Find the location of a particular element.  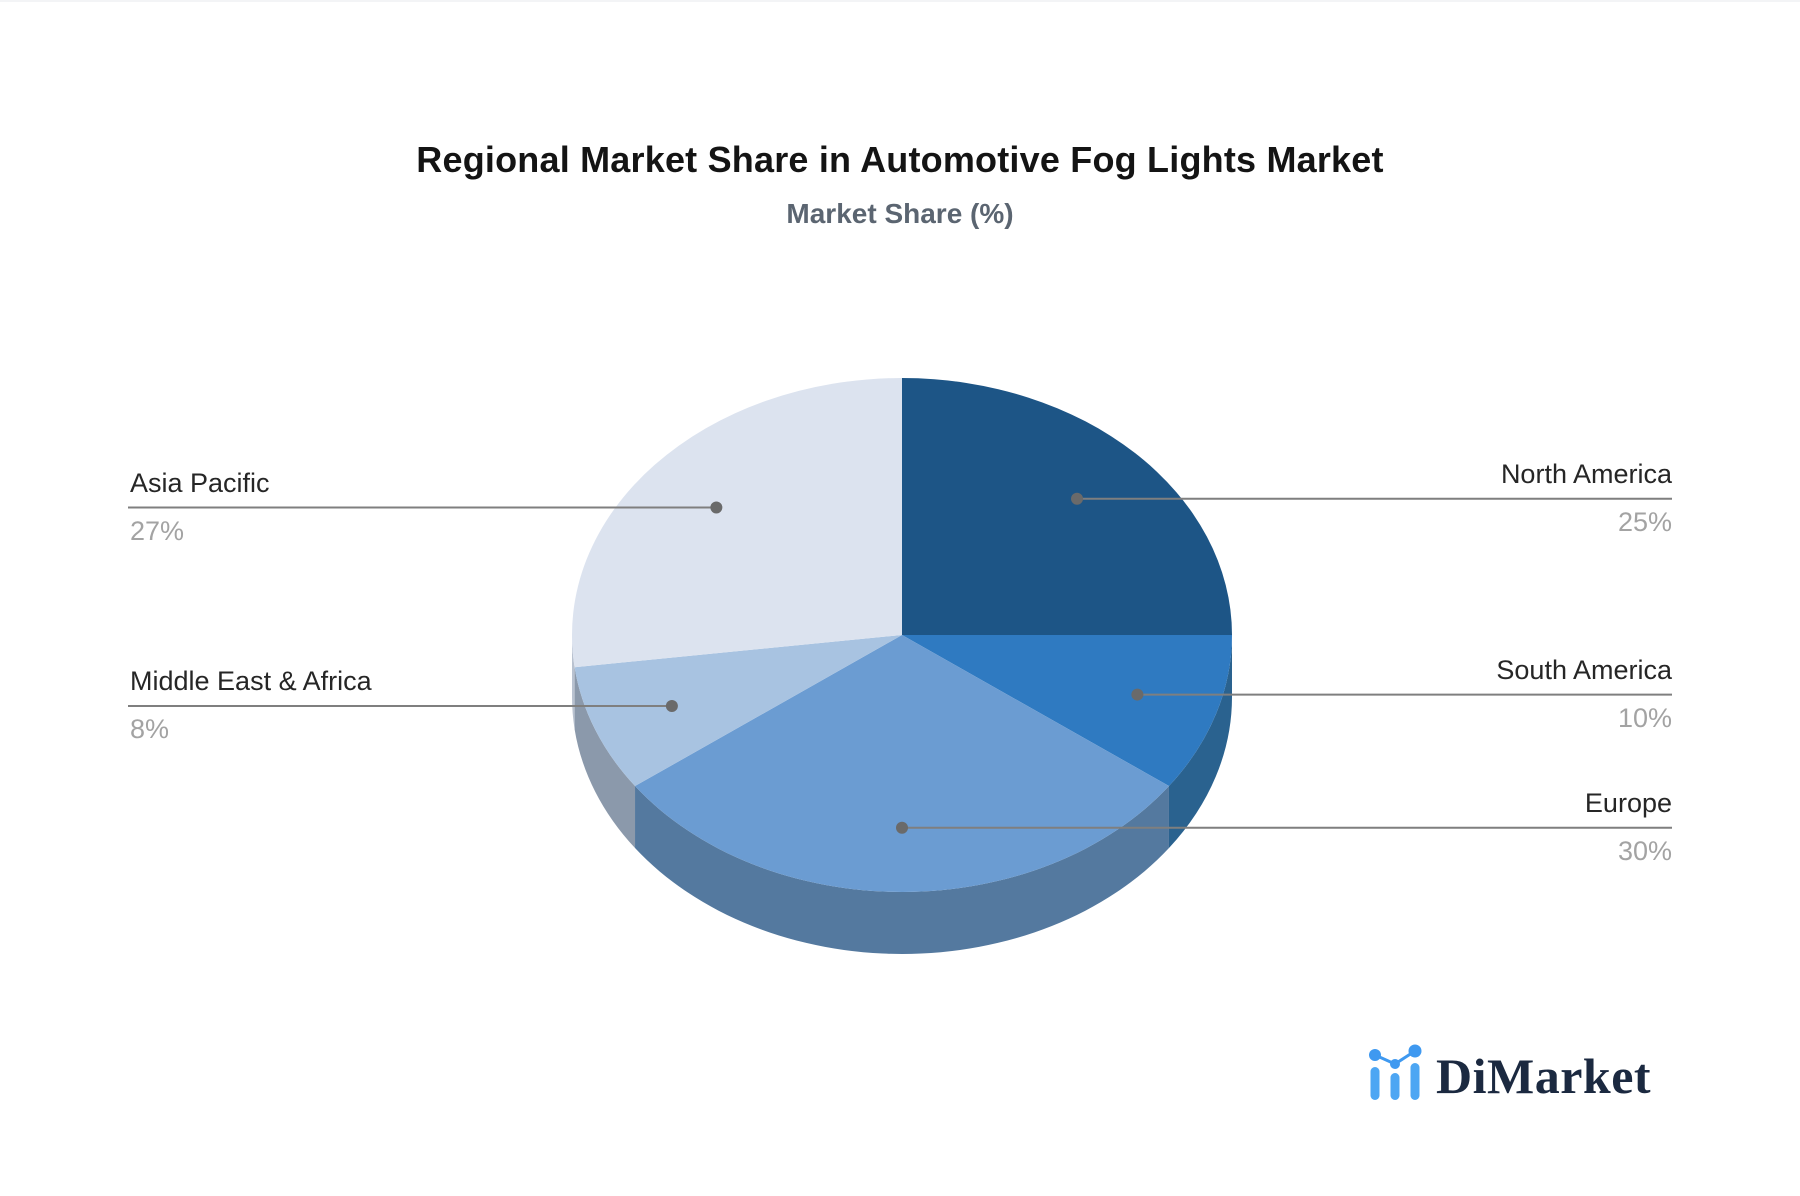

top-divider is located at coordinates (900, 1).